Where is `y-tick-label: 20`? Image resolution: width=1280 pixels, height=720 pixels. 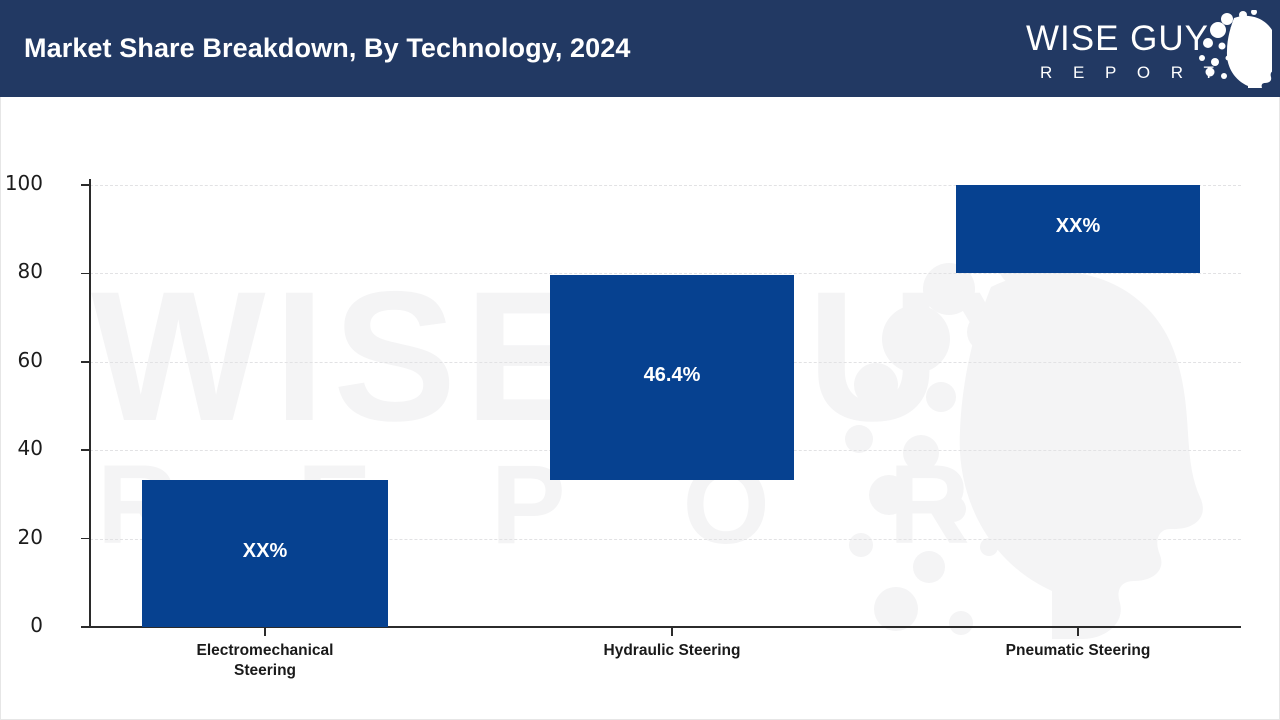 y-tick-label: 20 is located at coordinates (30, 536).